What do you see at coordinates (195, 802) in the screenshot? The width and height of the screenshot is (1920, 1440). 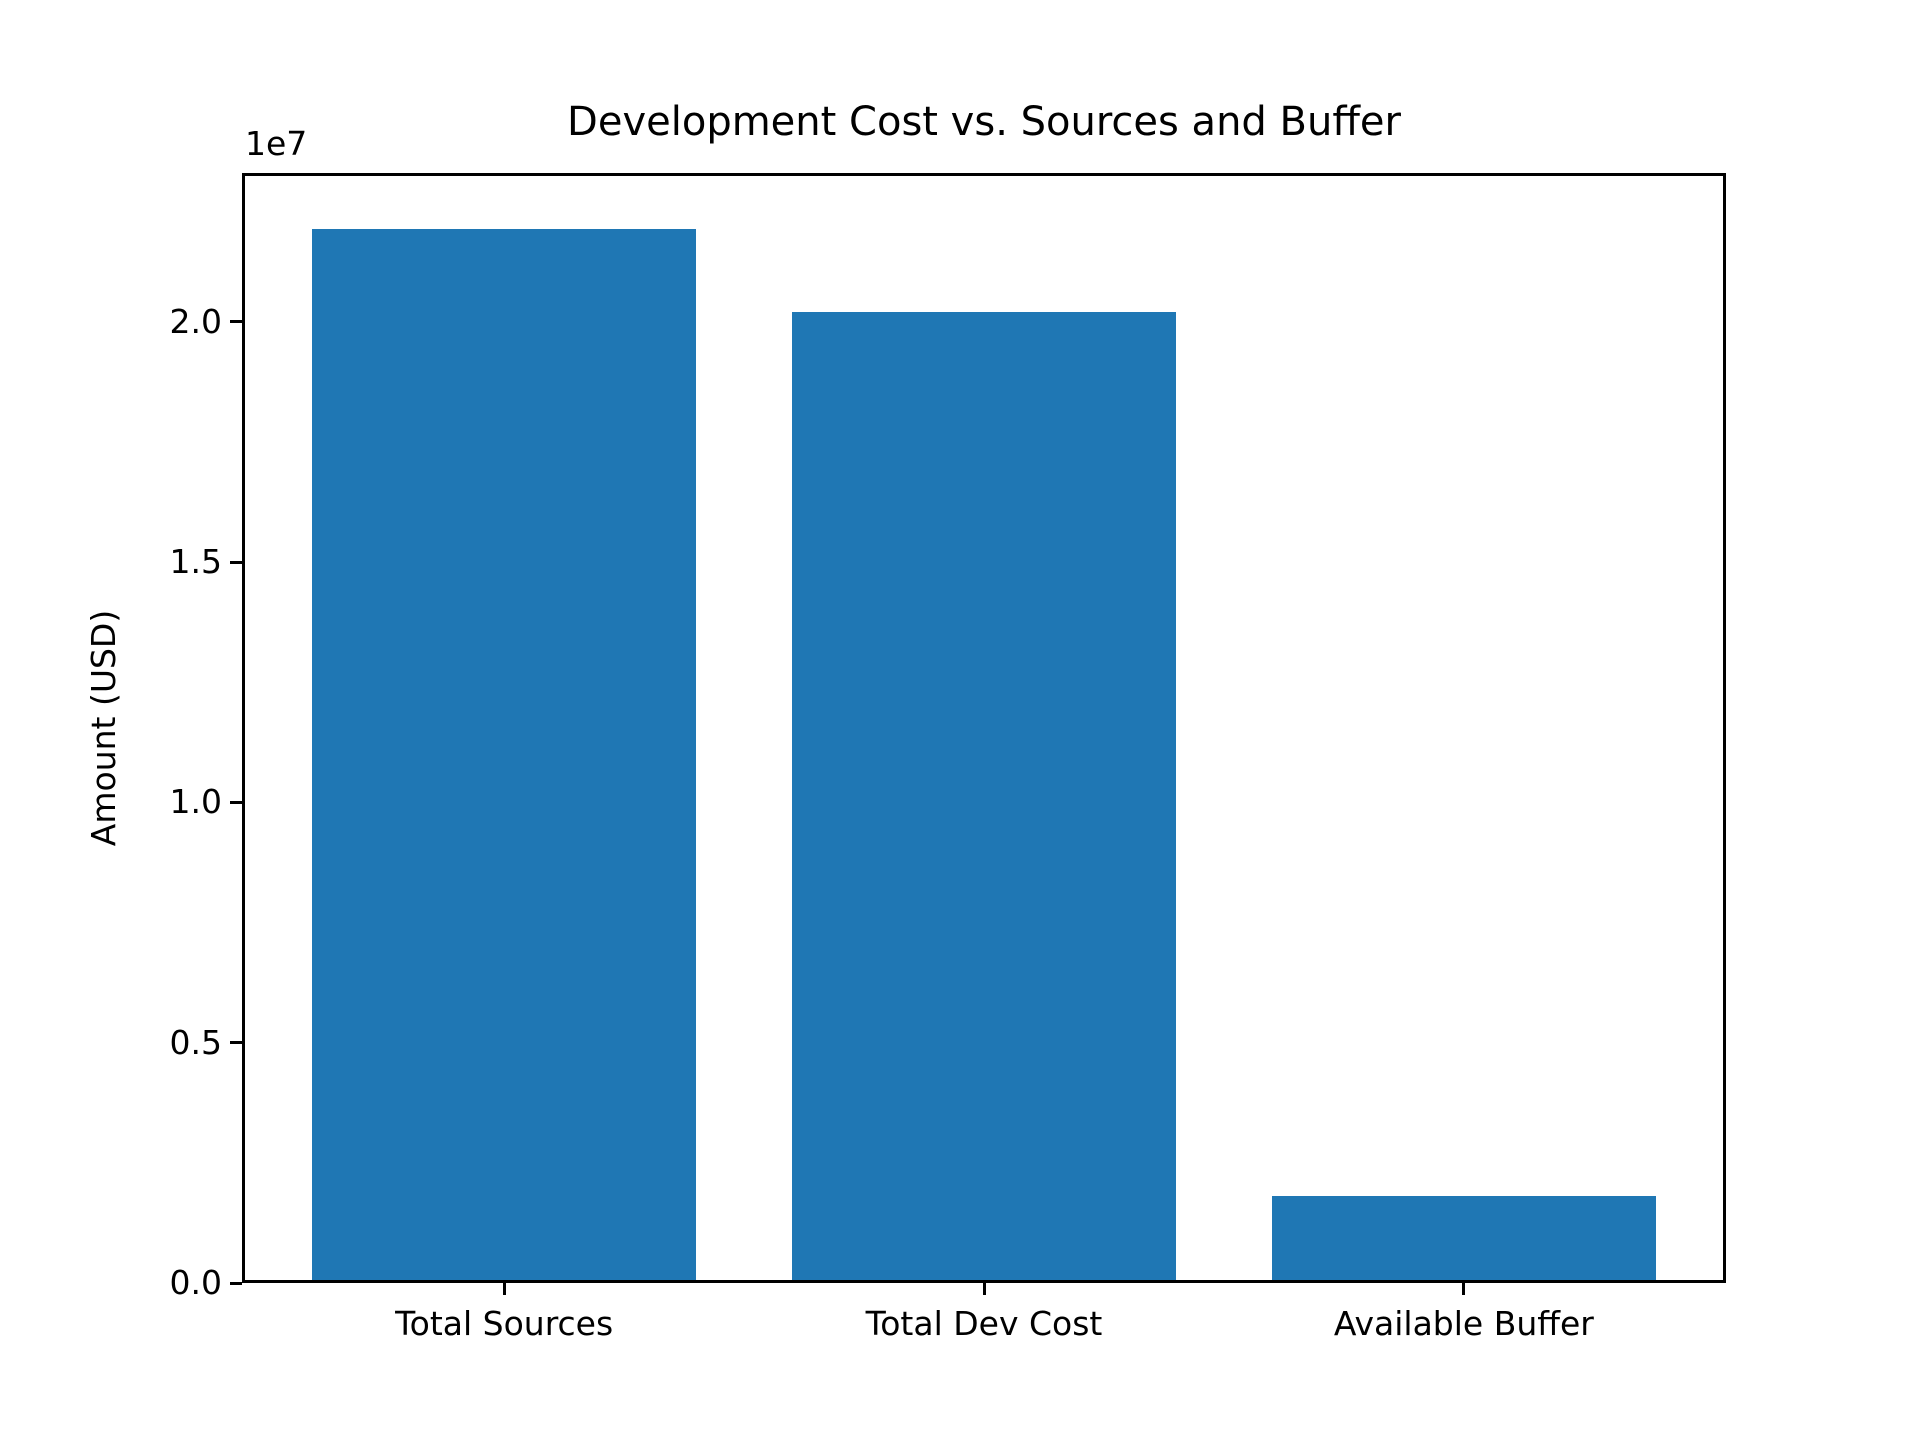 I see `y-tick-label: 1.0` at bounding box center [195, 802].